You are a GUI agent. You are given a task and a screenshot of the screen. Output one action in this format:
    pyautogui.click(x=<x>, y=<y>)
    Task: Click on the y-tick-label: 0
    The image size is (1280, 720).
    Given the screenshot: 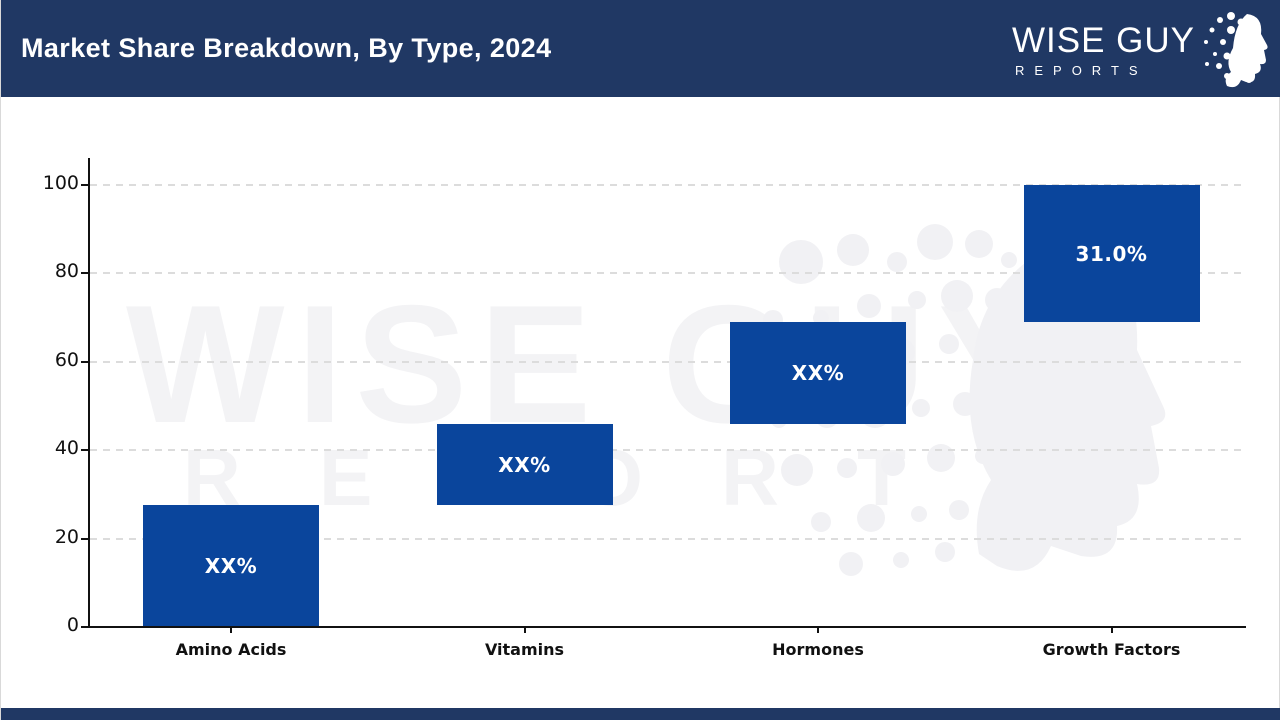 What is the action you would take?
    pyautogui.click(x=72, y=625)
    